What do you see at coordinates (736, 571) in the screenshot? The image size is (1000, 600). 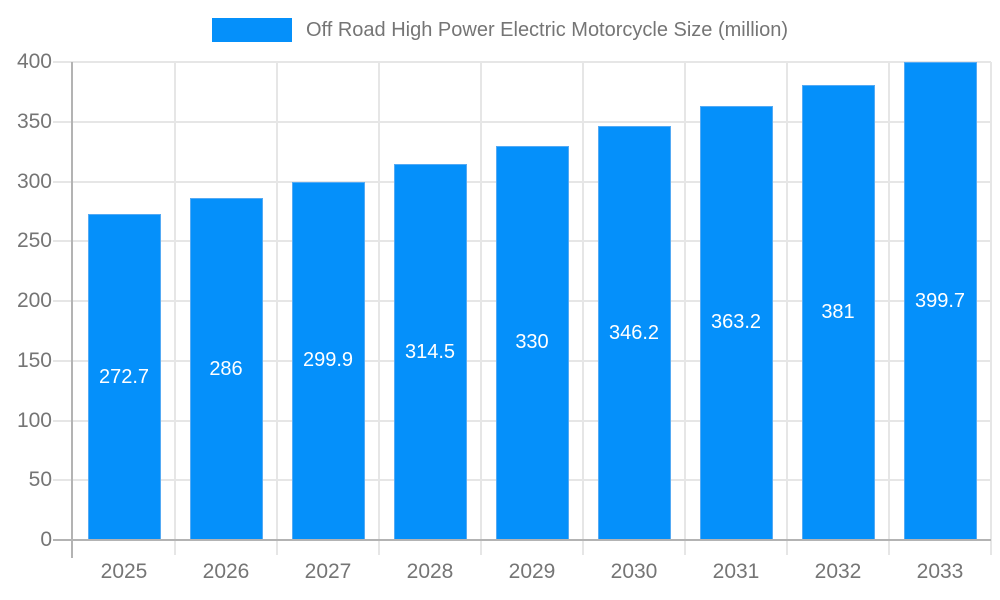 I see `x-axis-tick-label: 2031` at bounding box center [736, 571].